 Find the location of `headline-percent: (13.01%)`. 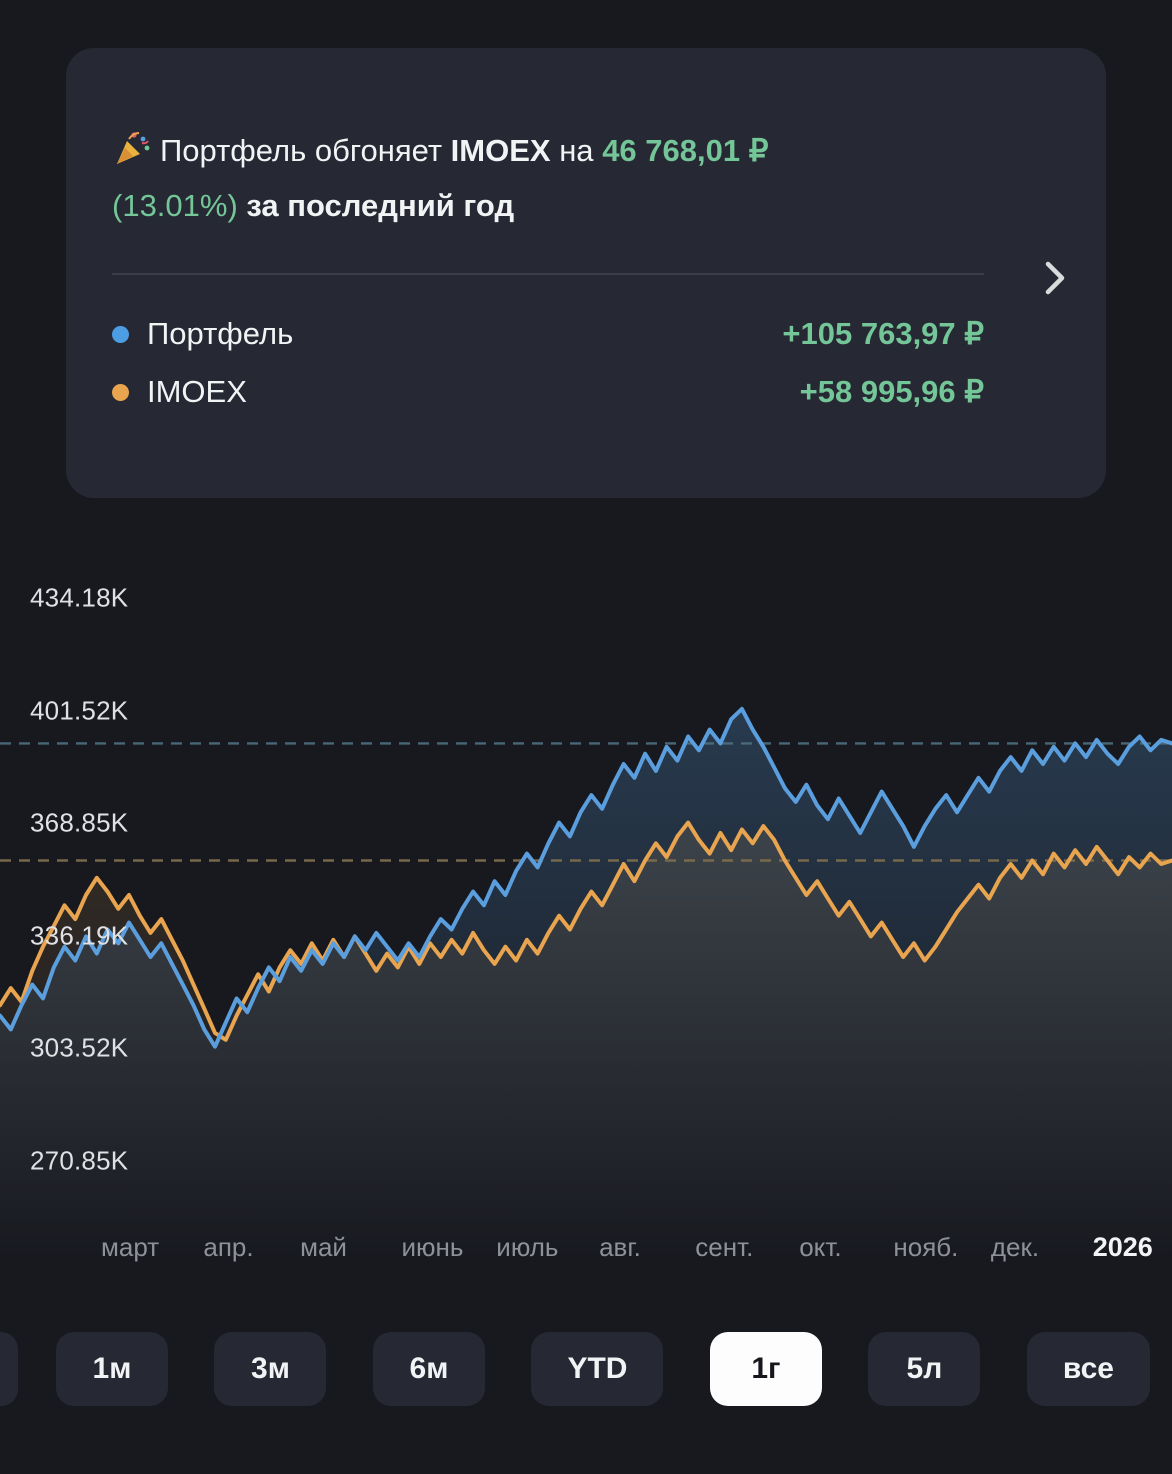

headline-percent: (13.01%) is located at coordinates (175, 205).